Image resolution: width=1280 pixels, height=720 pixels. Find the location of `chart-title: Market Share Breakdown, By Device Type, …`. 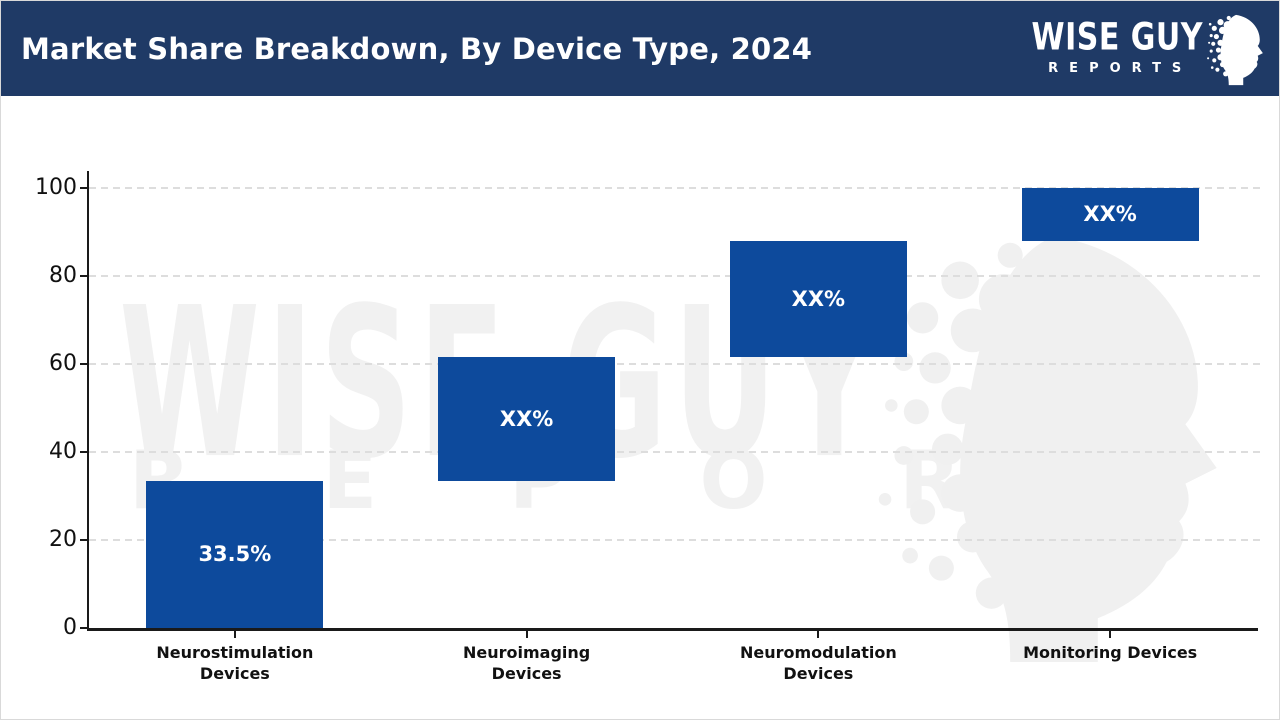

chart-title: Market Share Breakdown, By Device Type, … is located at coordinates (417, 48).